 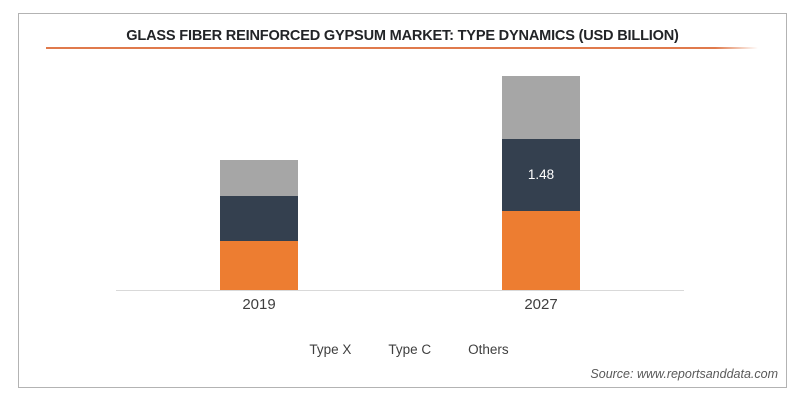 I want to click on bar-segment-2019-others, so click(x=259, y=178).